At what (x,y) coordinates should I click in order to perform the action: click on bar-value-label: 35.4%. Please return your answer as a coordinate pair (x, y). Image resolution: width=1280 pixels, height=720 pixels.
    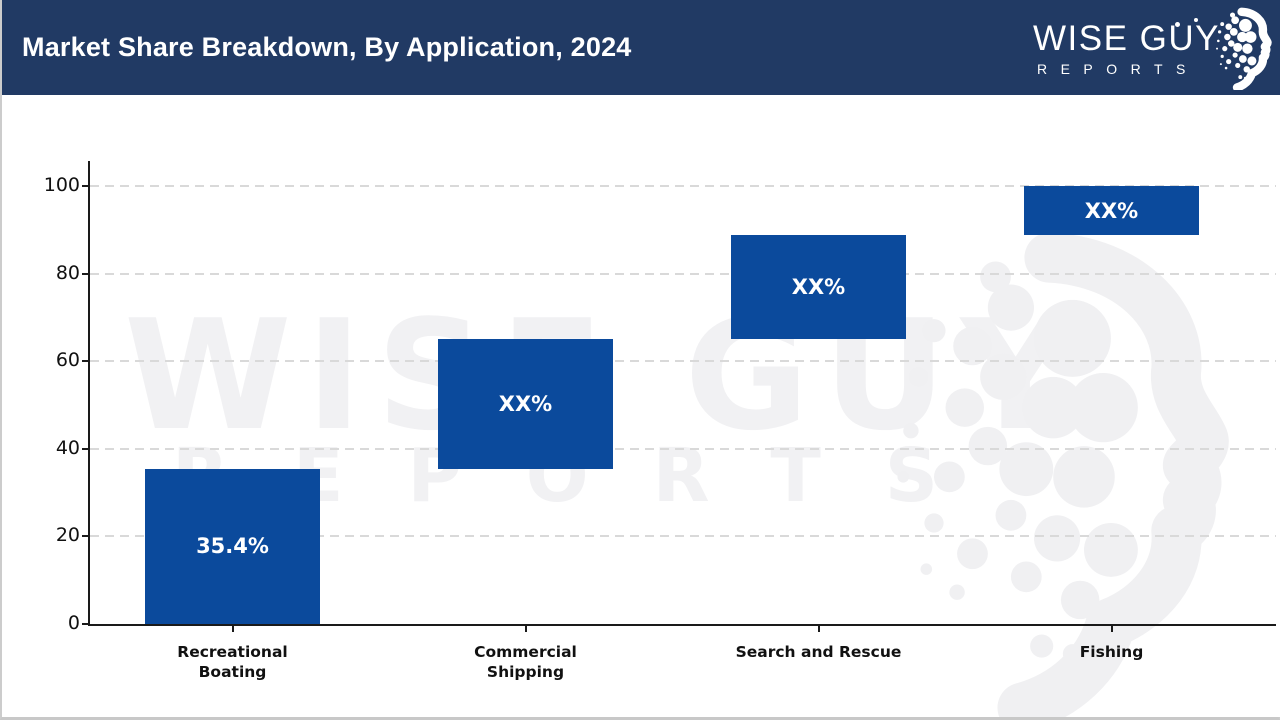
    Looking at the image, I should click on (232, 546).